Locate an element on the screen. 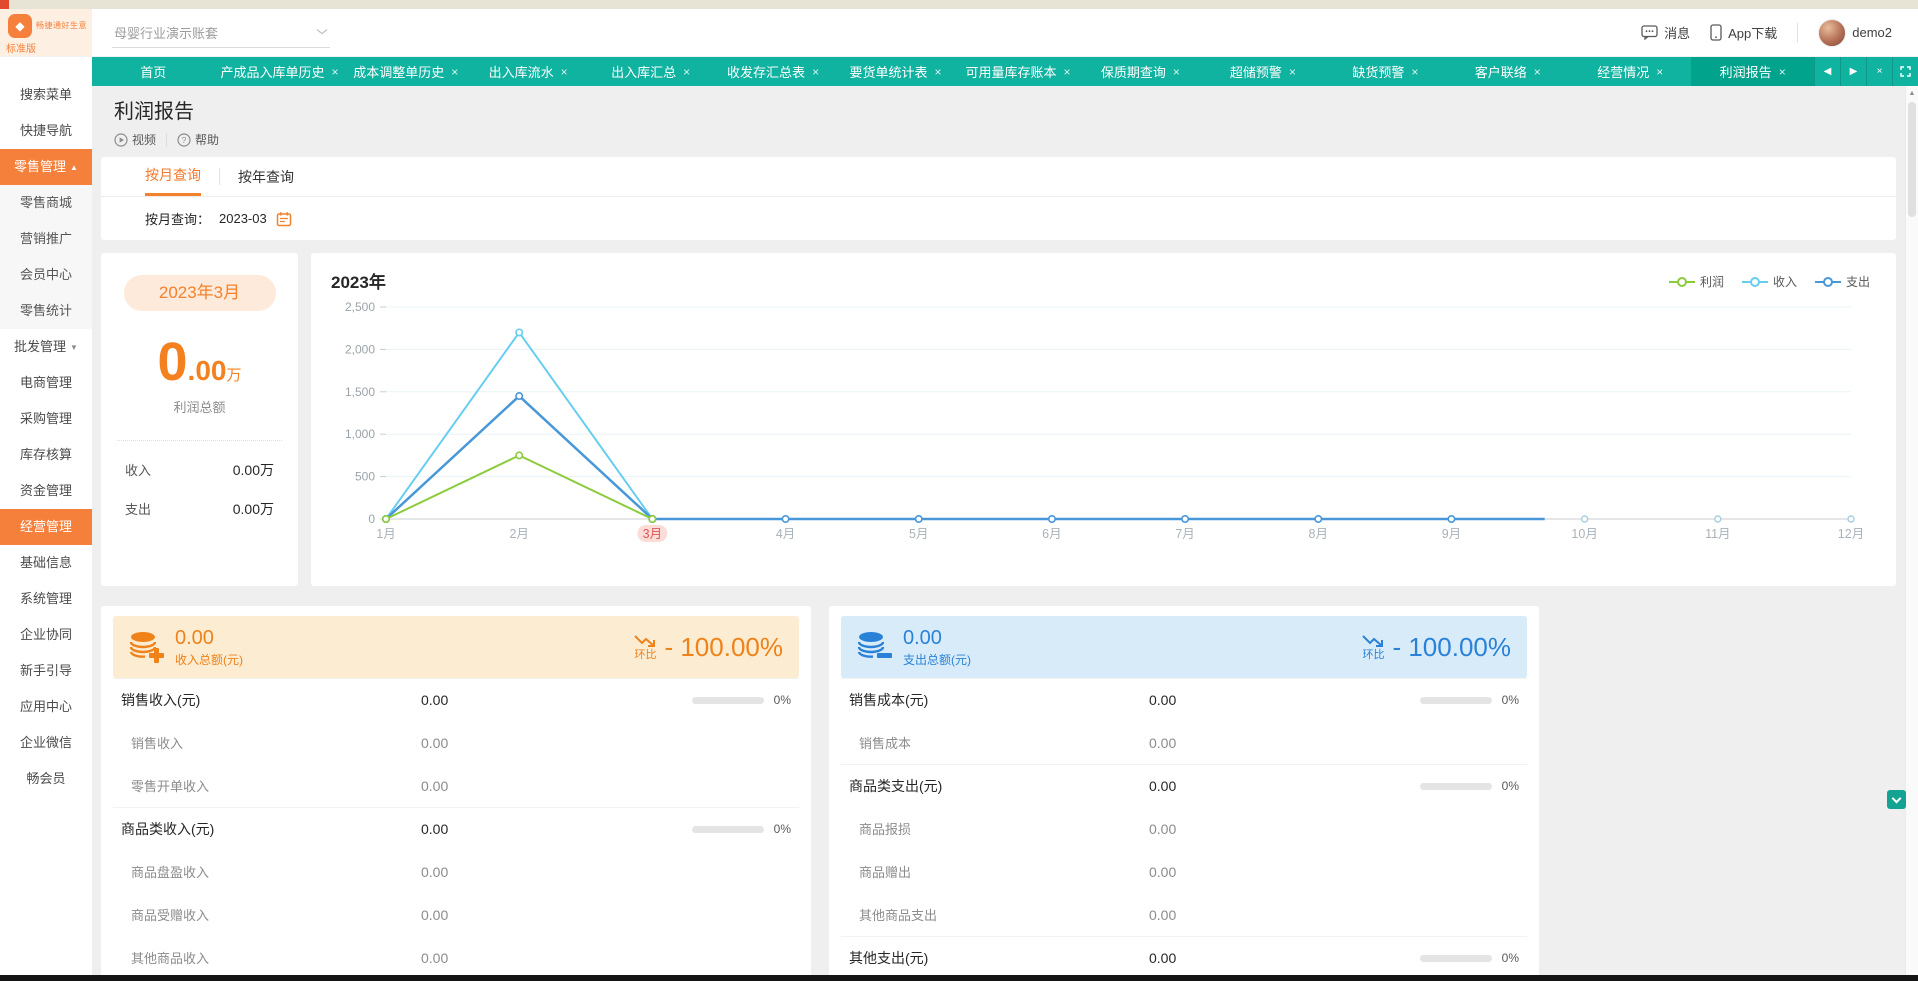  tab-item: 客户联络 × is located at coordinates (1508, 71).